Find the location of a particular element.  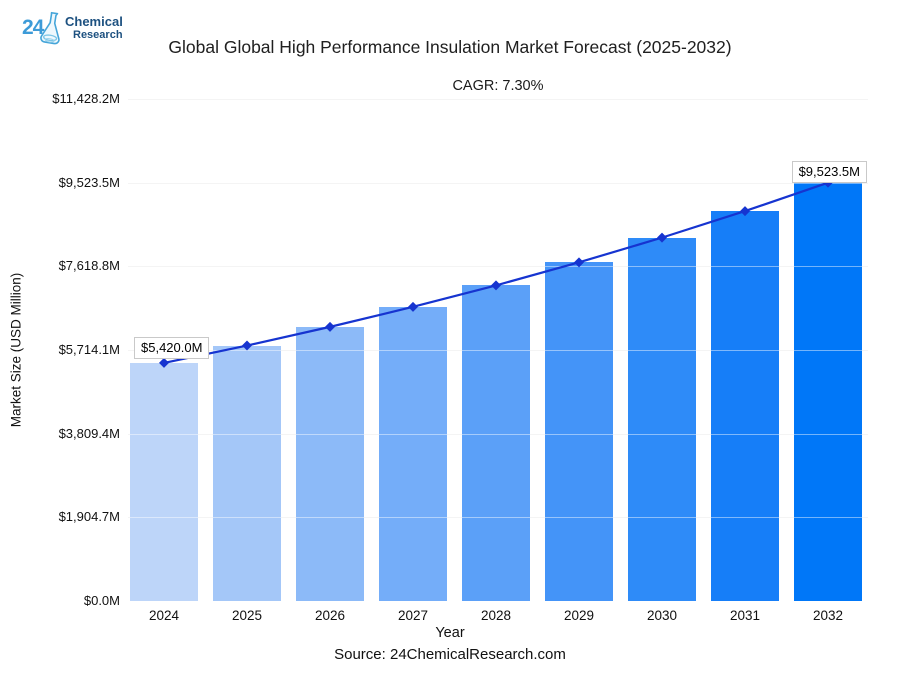

bar-2029 is located at coordinates (579, 431).